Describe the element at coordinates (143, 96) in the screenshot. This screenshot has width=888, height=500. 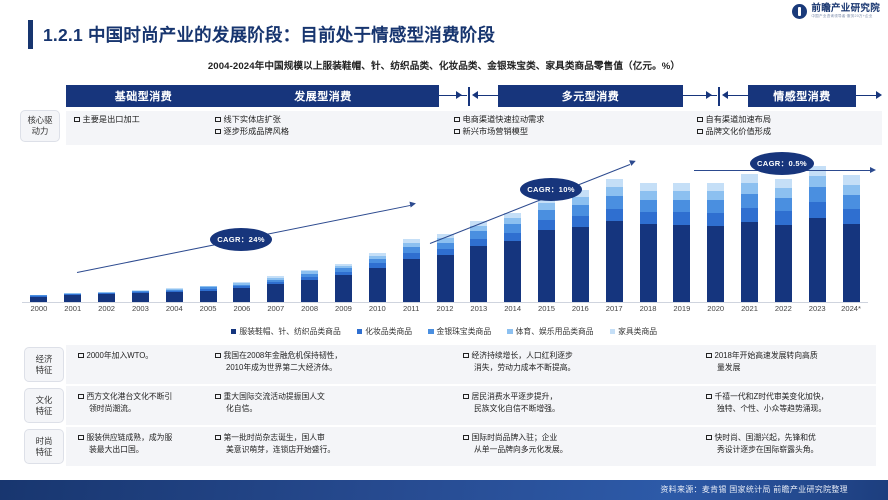
I see `stage-box-1: 基础型消费` at that location.